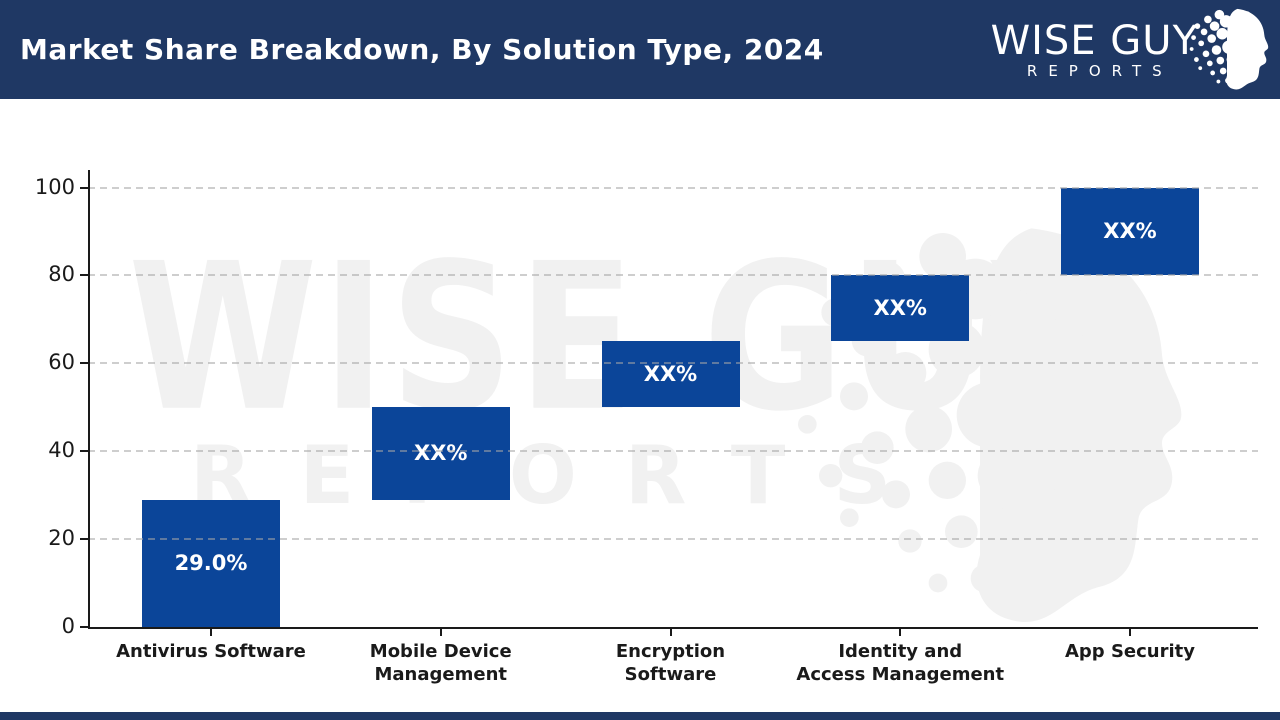  What do you see at coordinates (441, 674) in the screenshot?
I see `category-label-line: Management` at bounding box center [441, 674].